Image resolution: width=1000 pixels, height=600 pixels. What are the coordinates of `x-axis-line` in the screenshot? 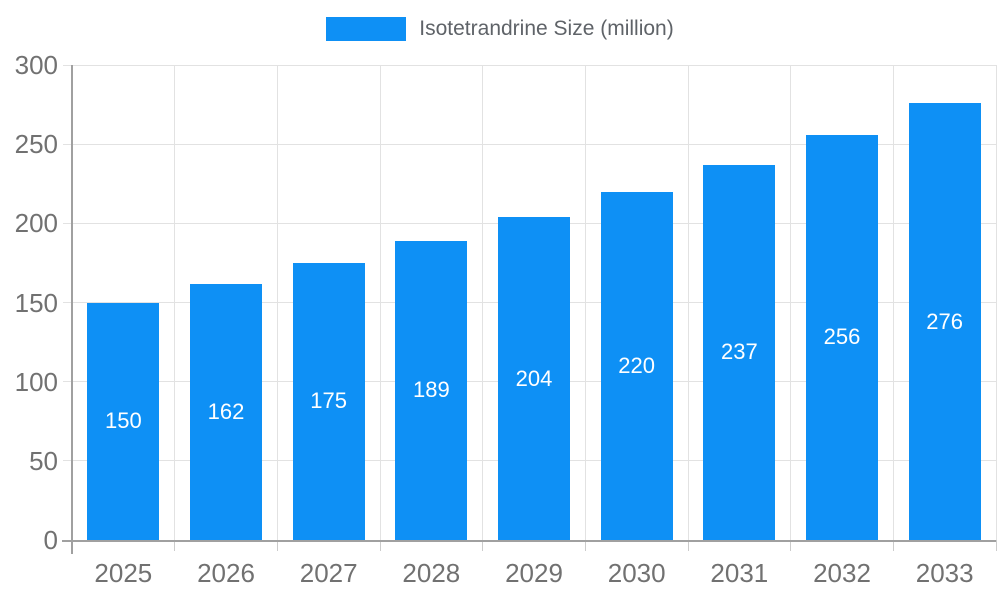 It's located at (529, 541).